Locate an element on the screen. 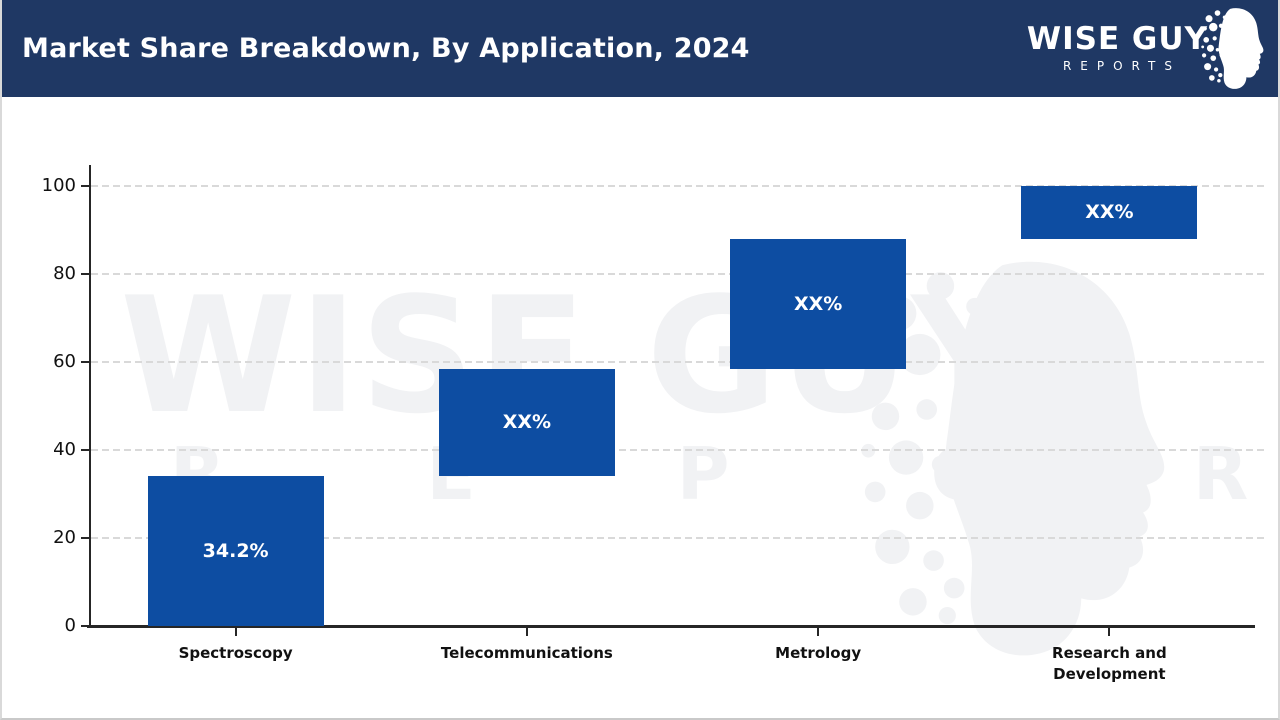  y-axis-spine is located at coordinates (90, 396).